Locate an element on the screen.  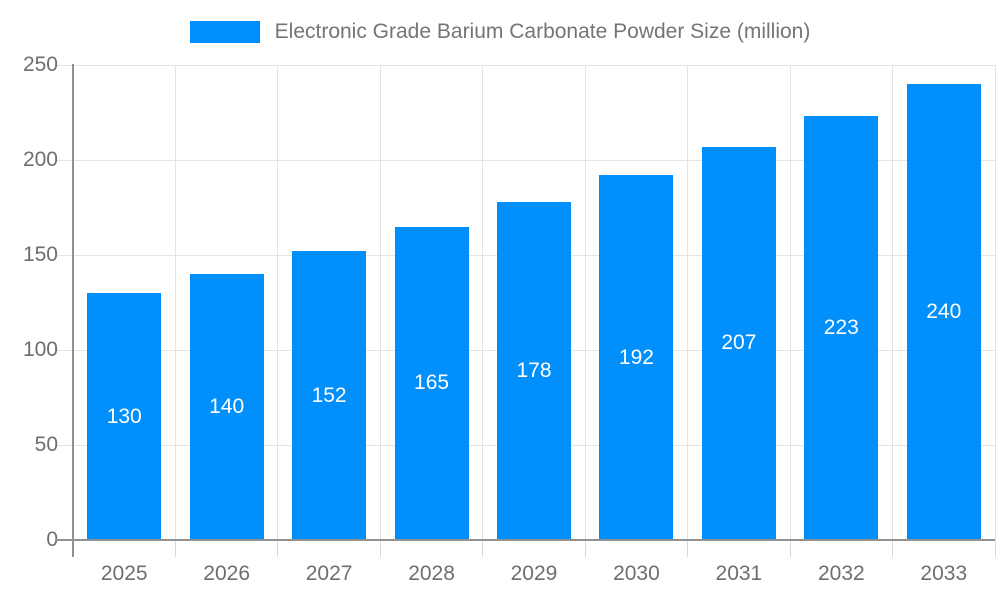
bar-value-label: 240 is located at coordinates (944, 311).